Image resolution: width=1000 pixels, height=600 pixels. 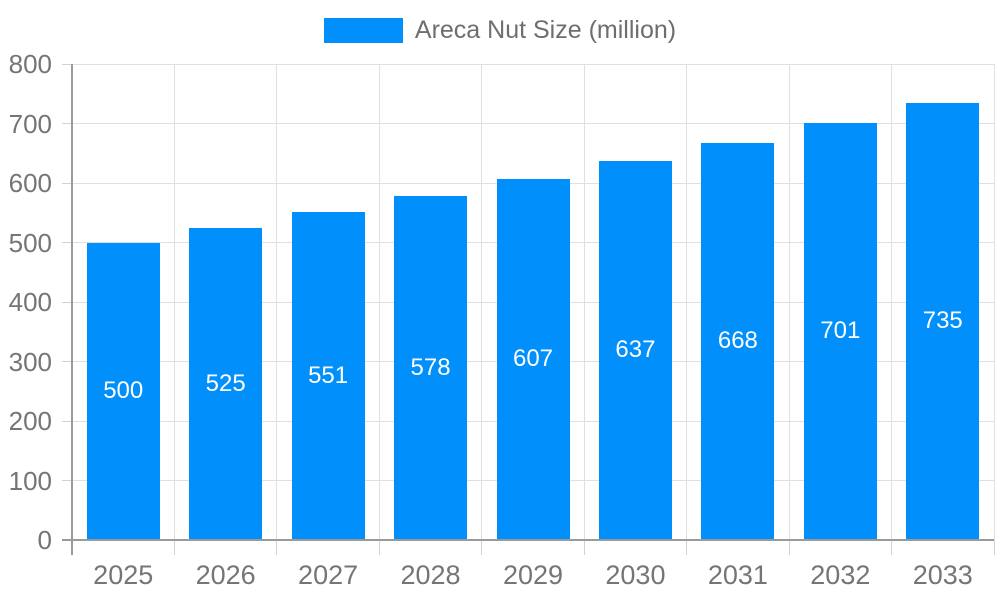 I want to click on bar-2032: 701, so click(x=840, y=331).